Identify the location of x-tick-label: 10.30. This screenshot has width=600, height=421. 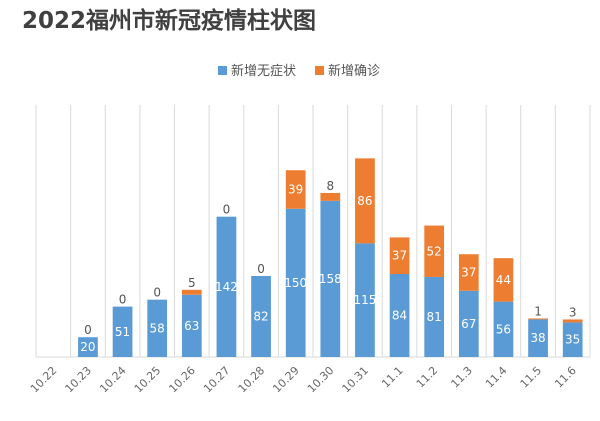
(320, 379).